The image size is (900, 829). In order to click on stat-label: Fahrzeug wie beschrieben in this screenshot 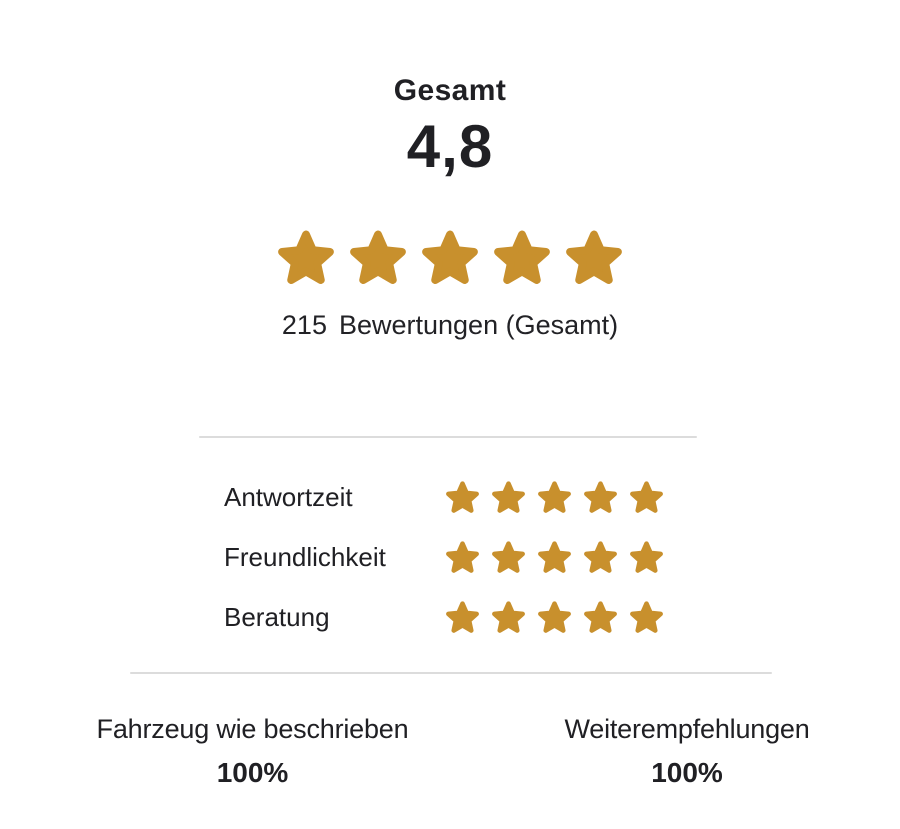, I will do `click(252, 729)`.